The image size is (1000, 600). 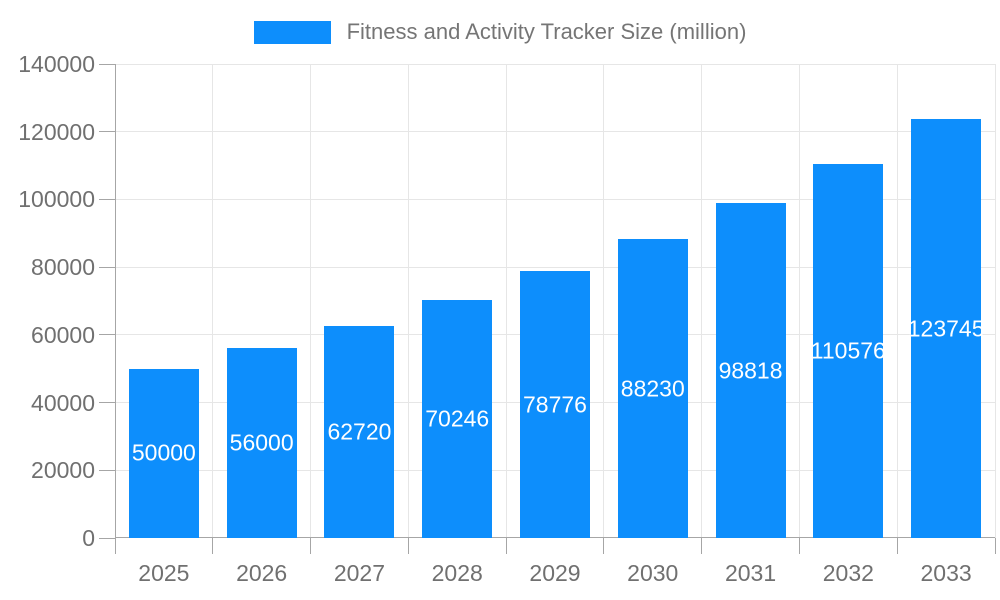 I want to click on y-axis-line, so click(x=115, y=301).